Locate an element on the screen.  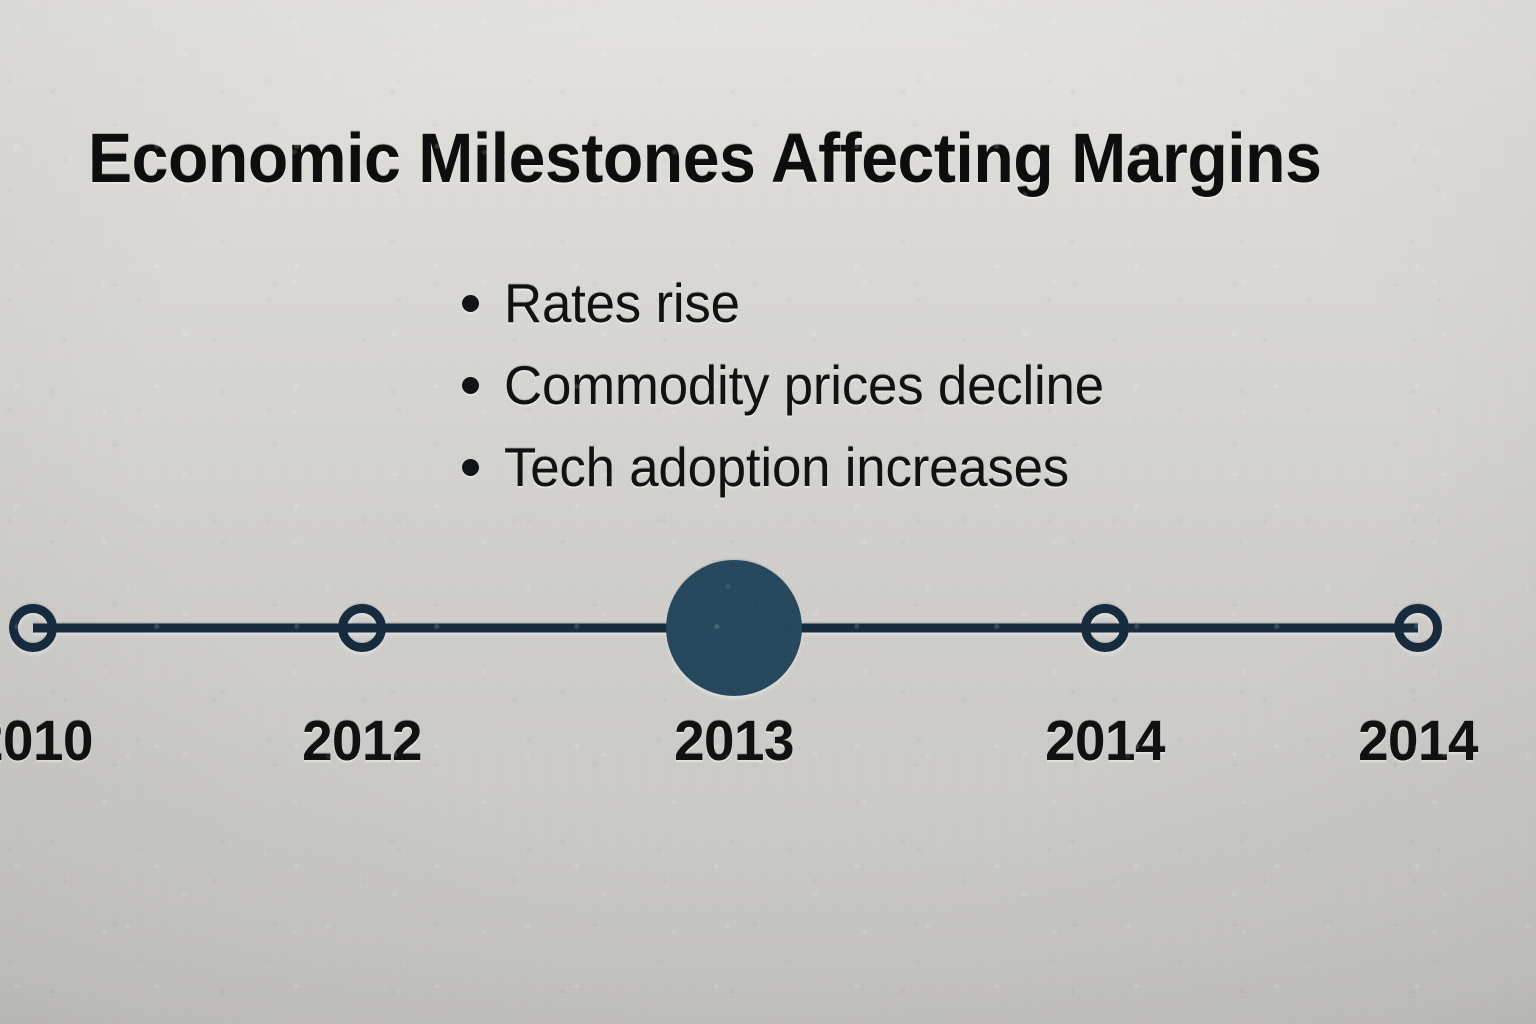
list-item: Rates rise is located at coordinates (952, 303).